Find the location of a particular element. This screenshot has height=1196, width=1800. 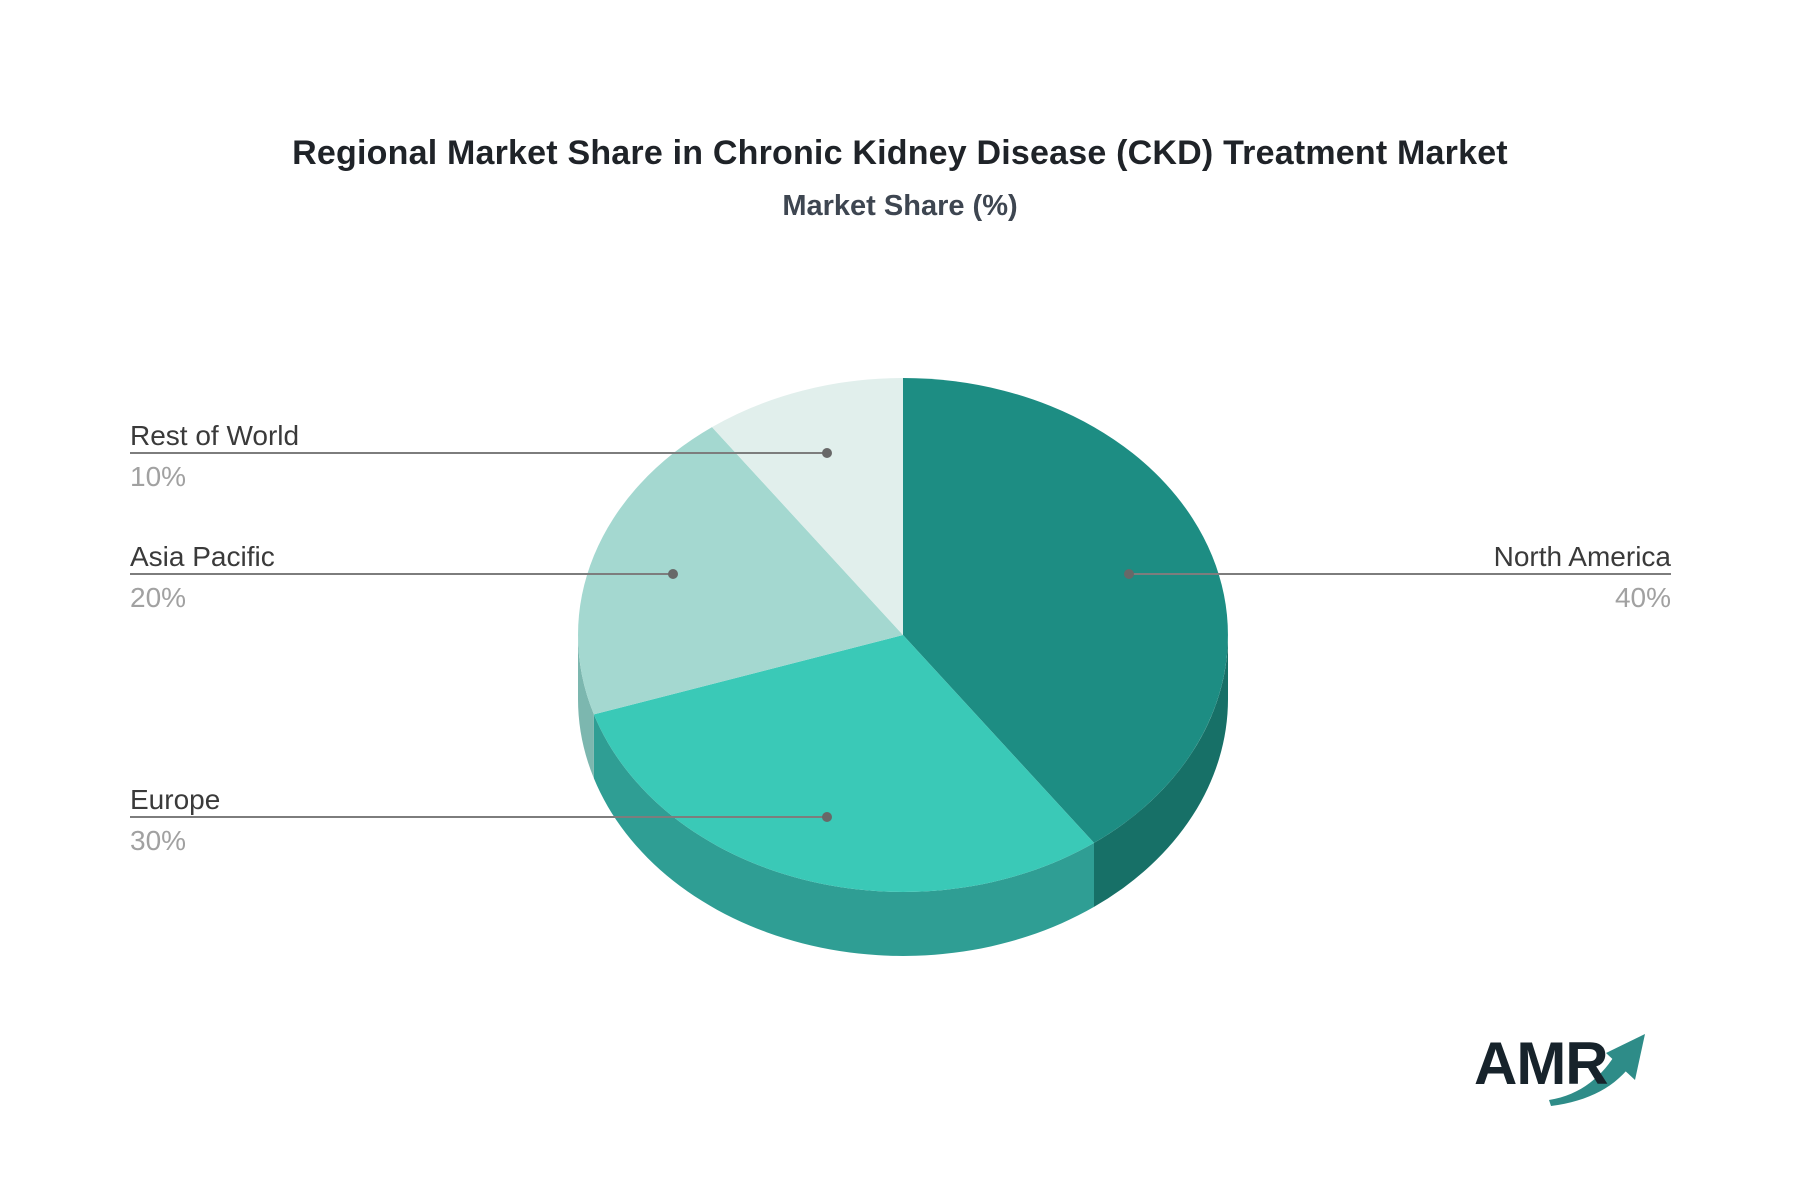

pie-rim-north-america is located at coordinates (1161, 771).